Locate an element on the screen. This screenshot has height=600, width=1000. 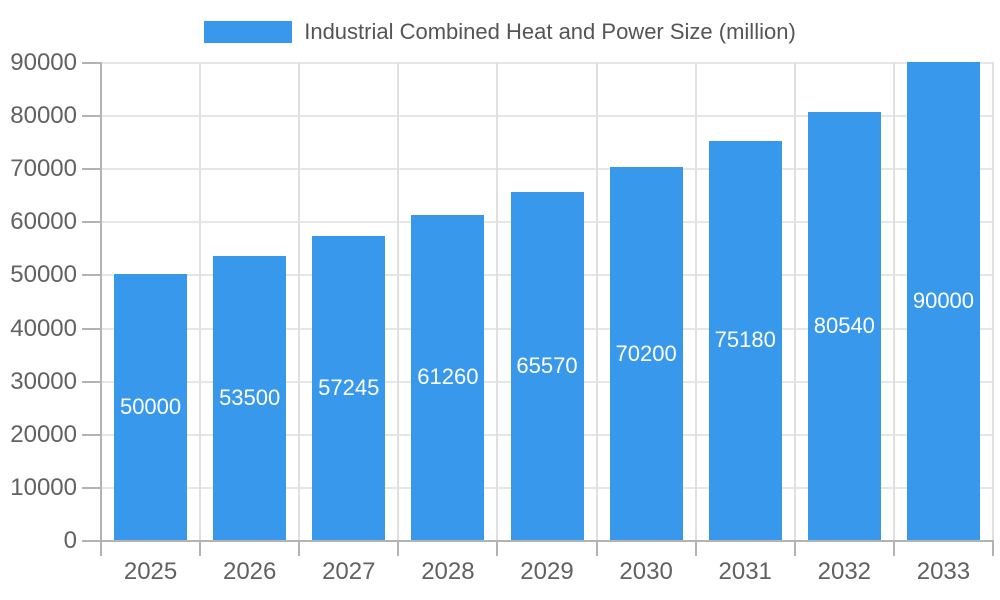
y-axis-label: 30000 is located at coordinates (43, 381).